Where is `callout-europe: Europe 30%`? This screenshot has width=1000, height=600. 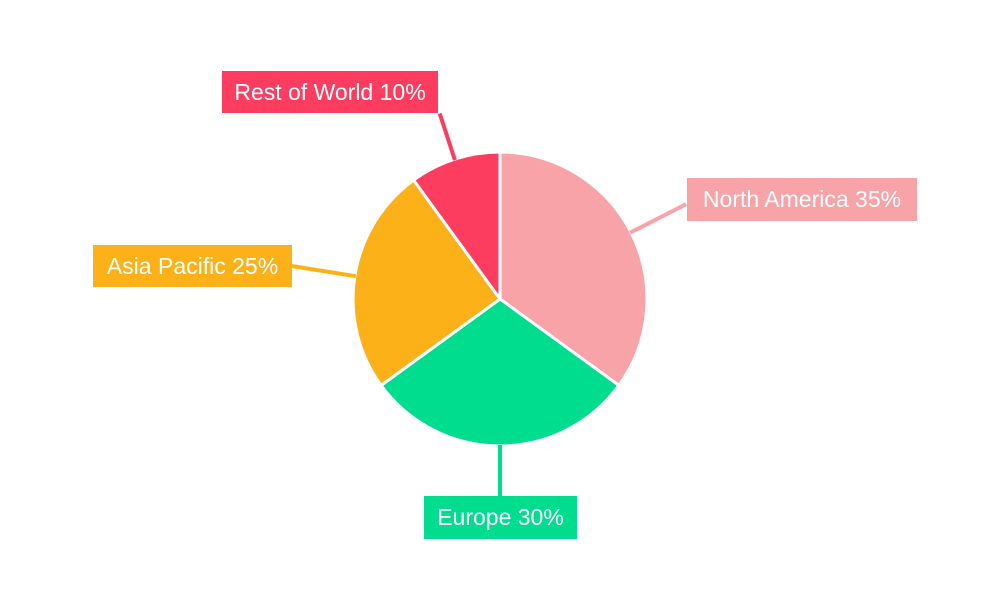 callout-europe: Europe 30% is located at coordinates (500, 517).